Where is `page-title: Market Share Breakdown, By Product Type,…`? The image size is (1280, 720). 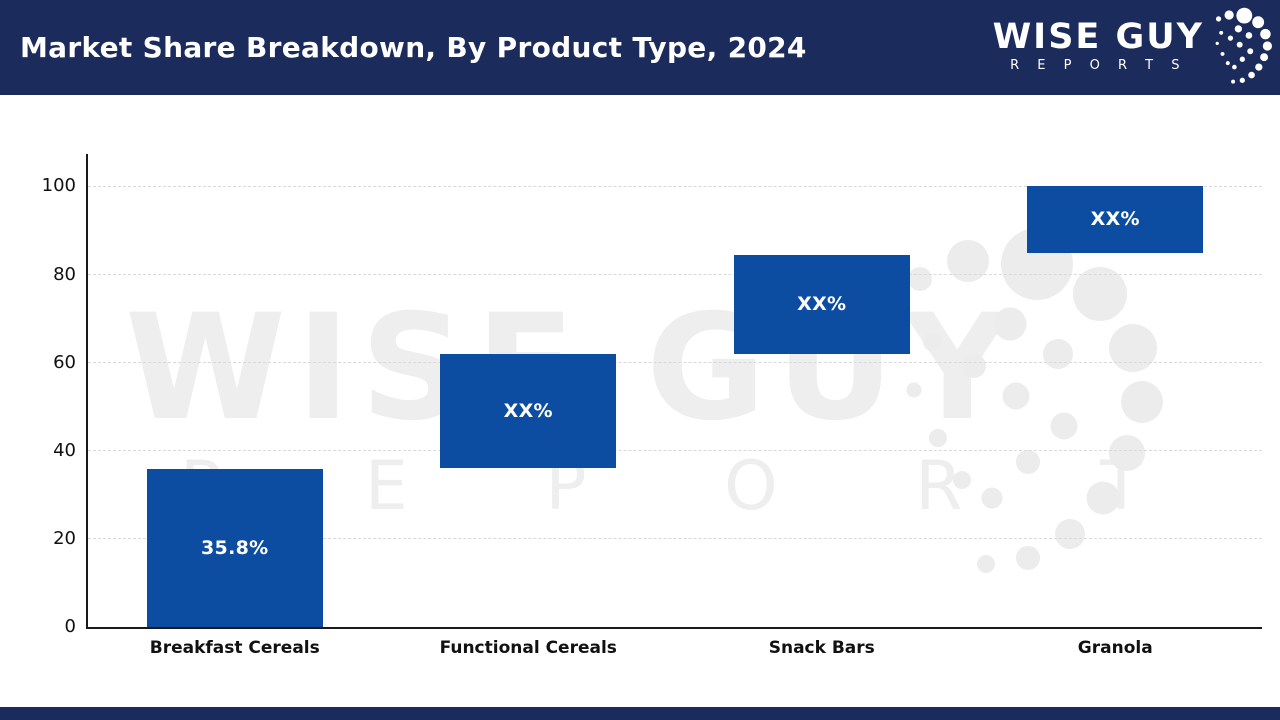 page-title: Market Share Breakdown, By Product Type,… is located at coordinates (413, 47).